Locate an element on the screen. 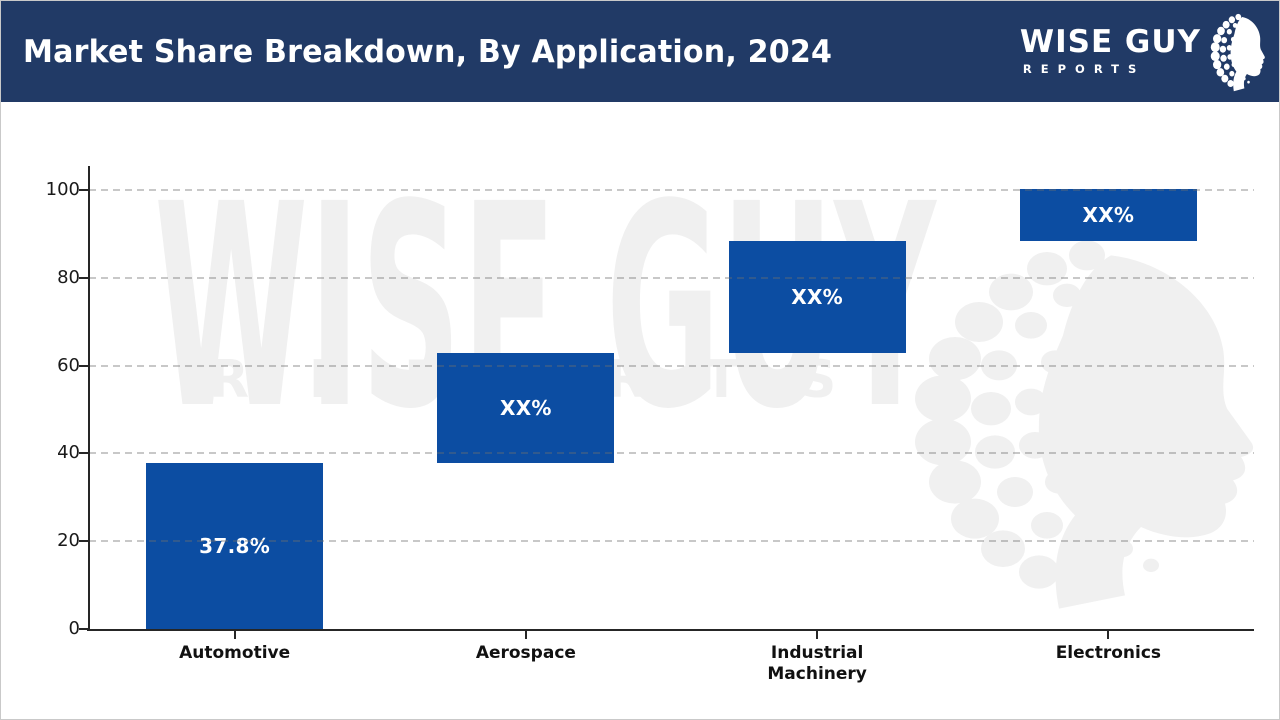 This screenshot has height=720, width=1280. y-tick-label: 100 is located at coordinates (62, 190).